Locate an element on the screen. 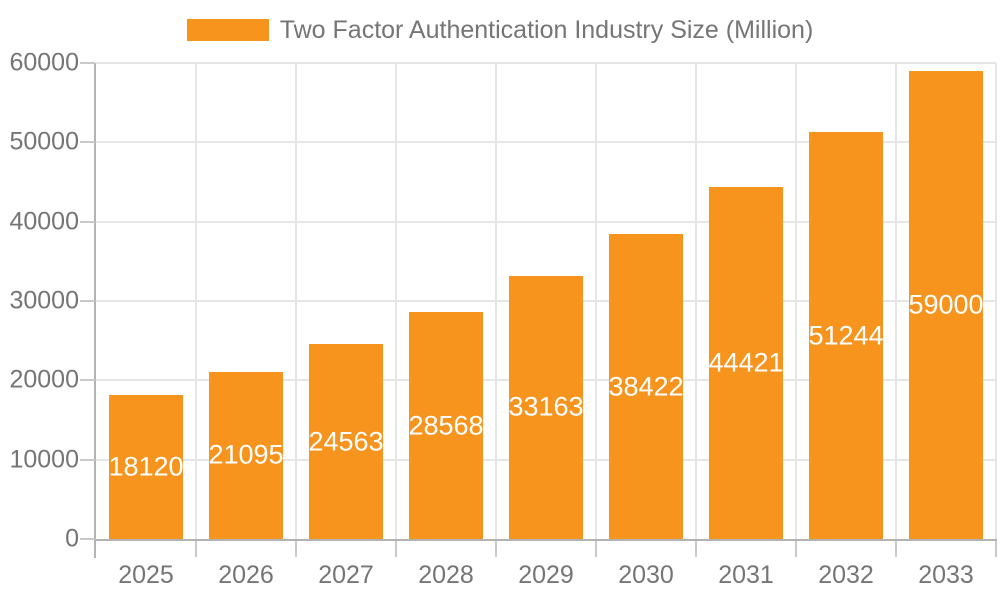 The width and height of the screenshot is (1000, 600). bar-value-label: 21095 is located at coordinates (246, 454).